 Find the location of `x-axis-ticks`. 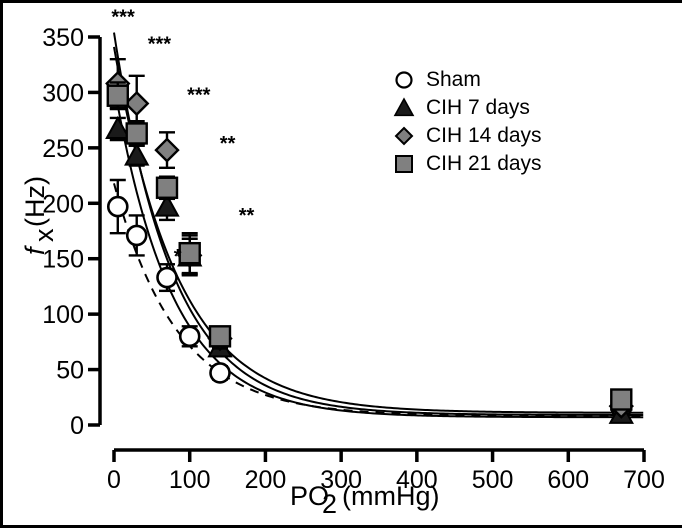

x-axis-ticks is located at coordinates (379, 456).